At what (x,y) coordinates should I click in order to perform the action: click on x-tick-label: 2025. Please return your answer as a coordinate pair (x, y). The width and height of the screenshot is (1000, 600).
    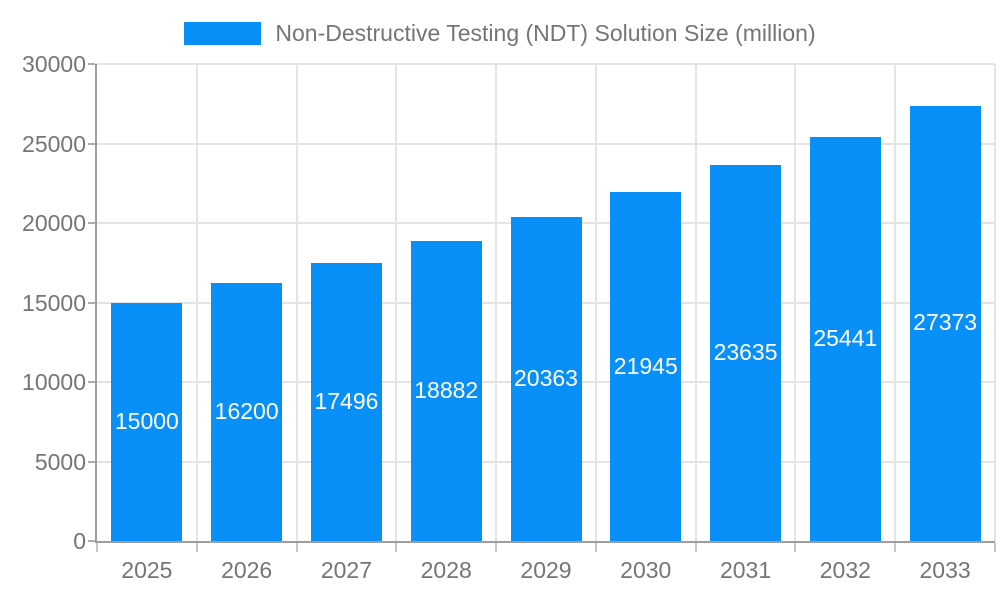
    Looking at the image, I should click on (147, 570).